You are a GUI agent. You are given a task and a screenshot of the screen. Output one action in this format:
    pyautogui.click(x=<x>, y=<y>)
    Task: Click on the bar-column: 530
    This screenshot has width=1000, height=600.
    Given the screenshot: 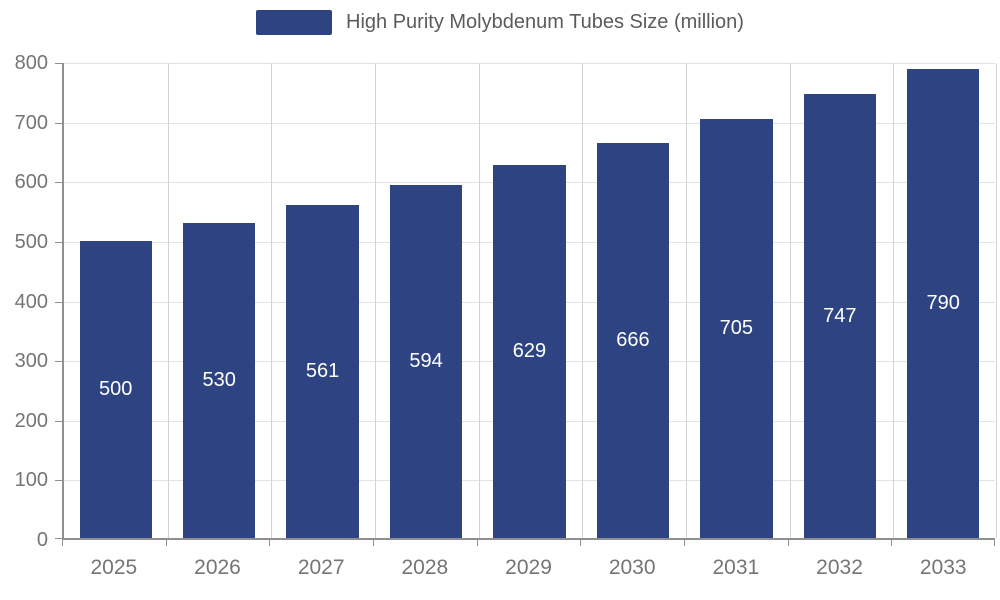 What is the action you would take?
    pyautogui.click(x=218, y=300)
    